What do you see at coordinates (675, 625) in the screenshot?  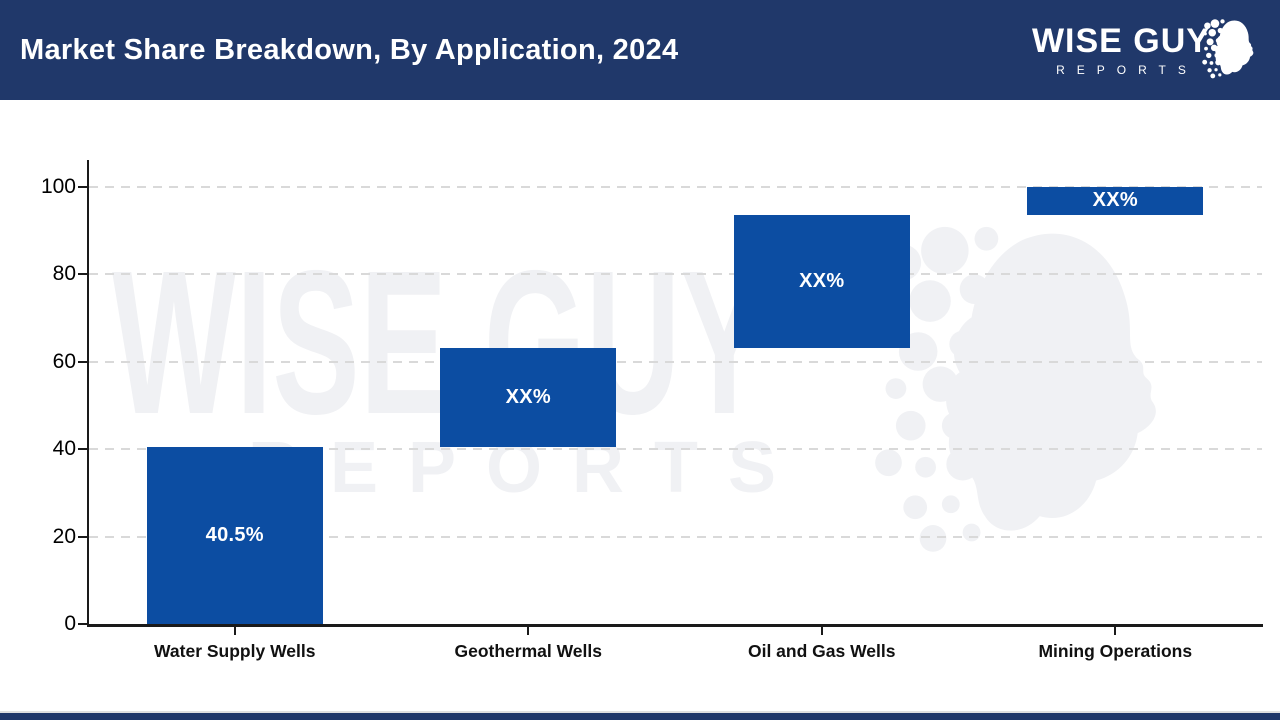 I see `x-axis-line` at bounding box center [675, 625].